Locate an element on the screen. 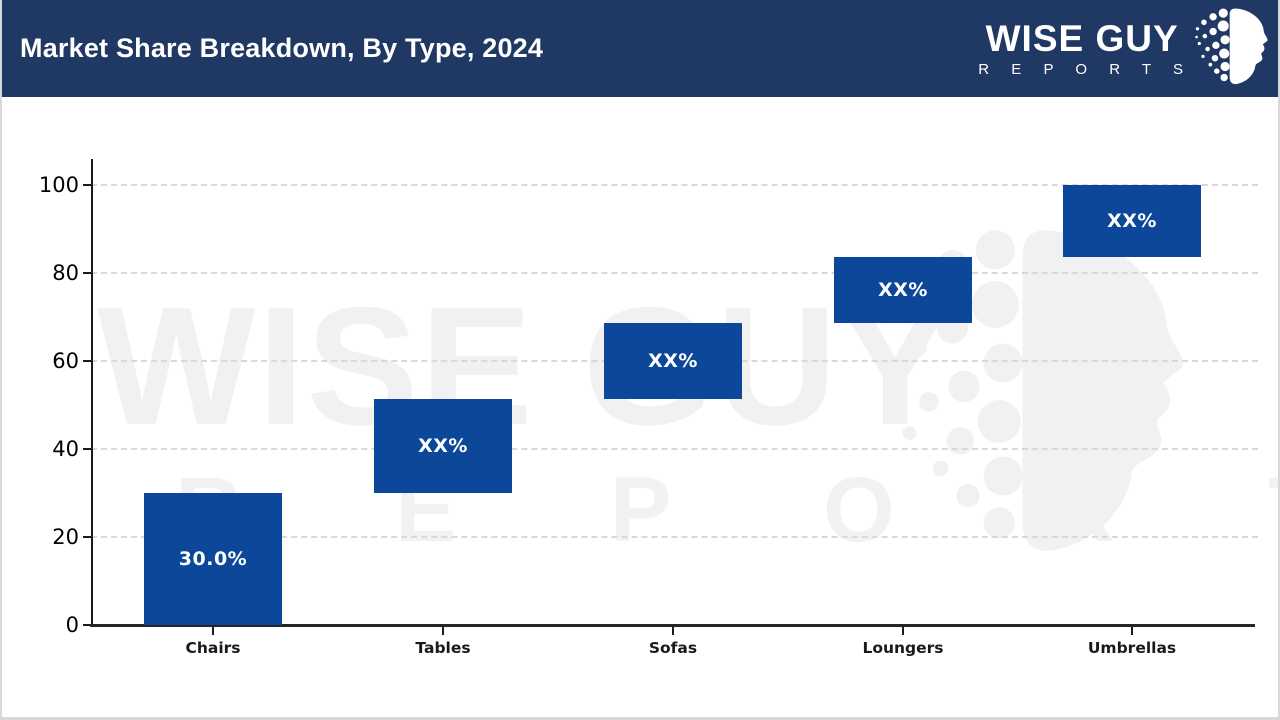 Image resolution: width=1280 pixels, height=720 pixels. logo-wordmark: WISE GUY is located at coordinates (1082, 38).